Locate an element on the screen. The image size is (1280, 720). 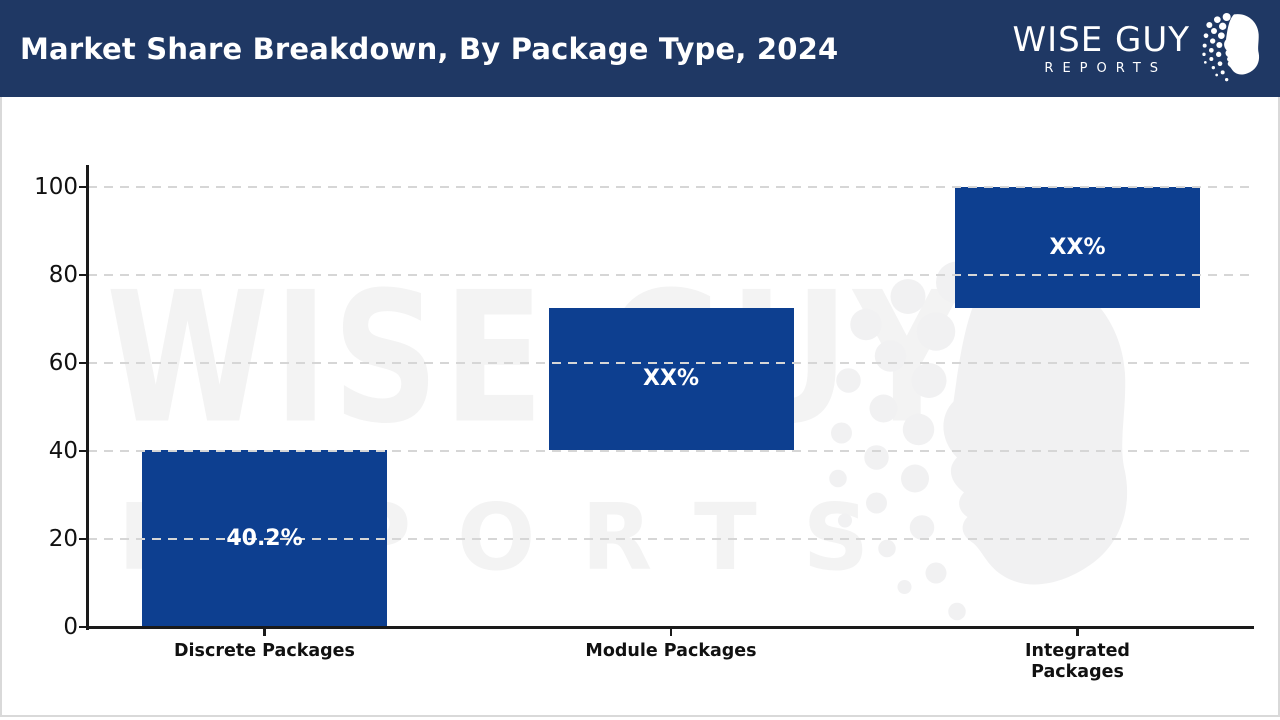
bar-value-label: 40.2% is located at coordinates (264, 538).